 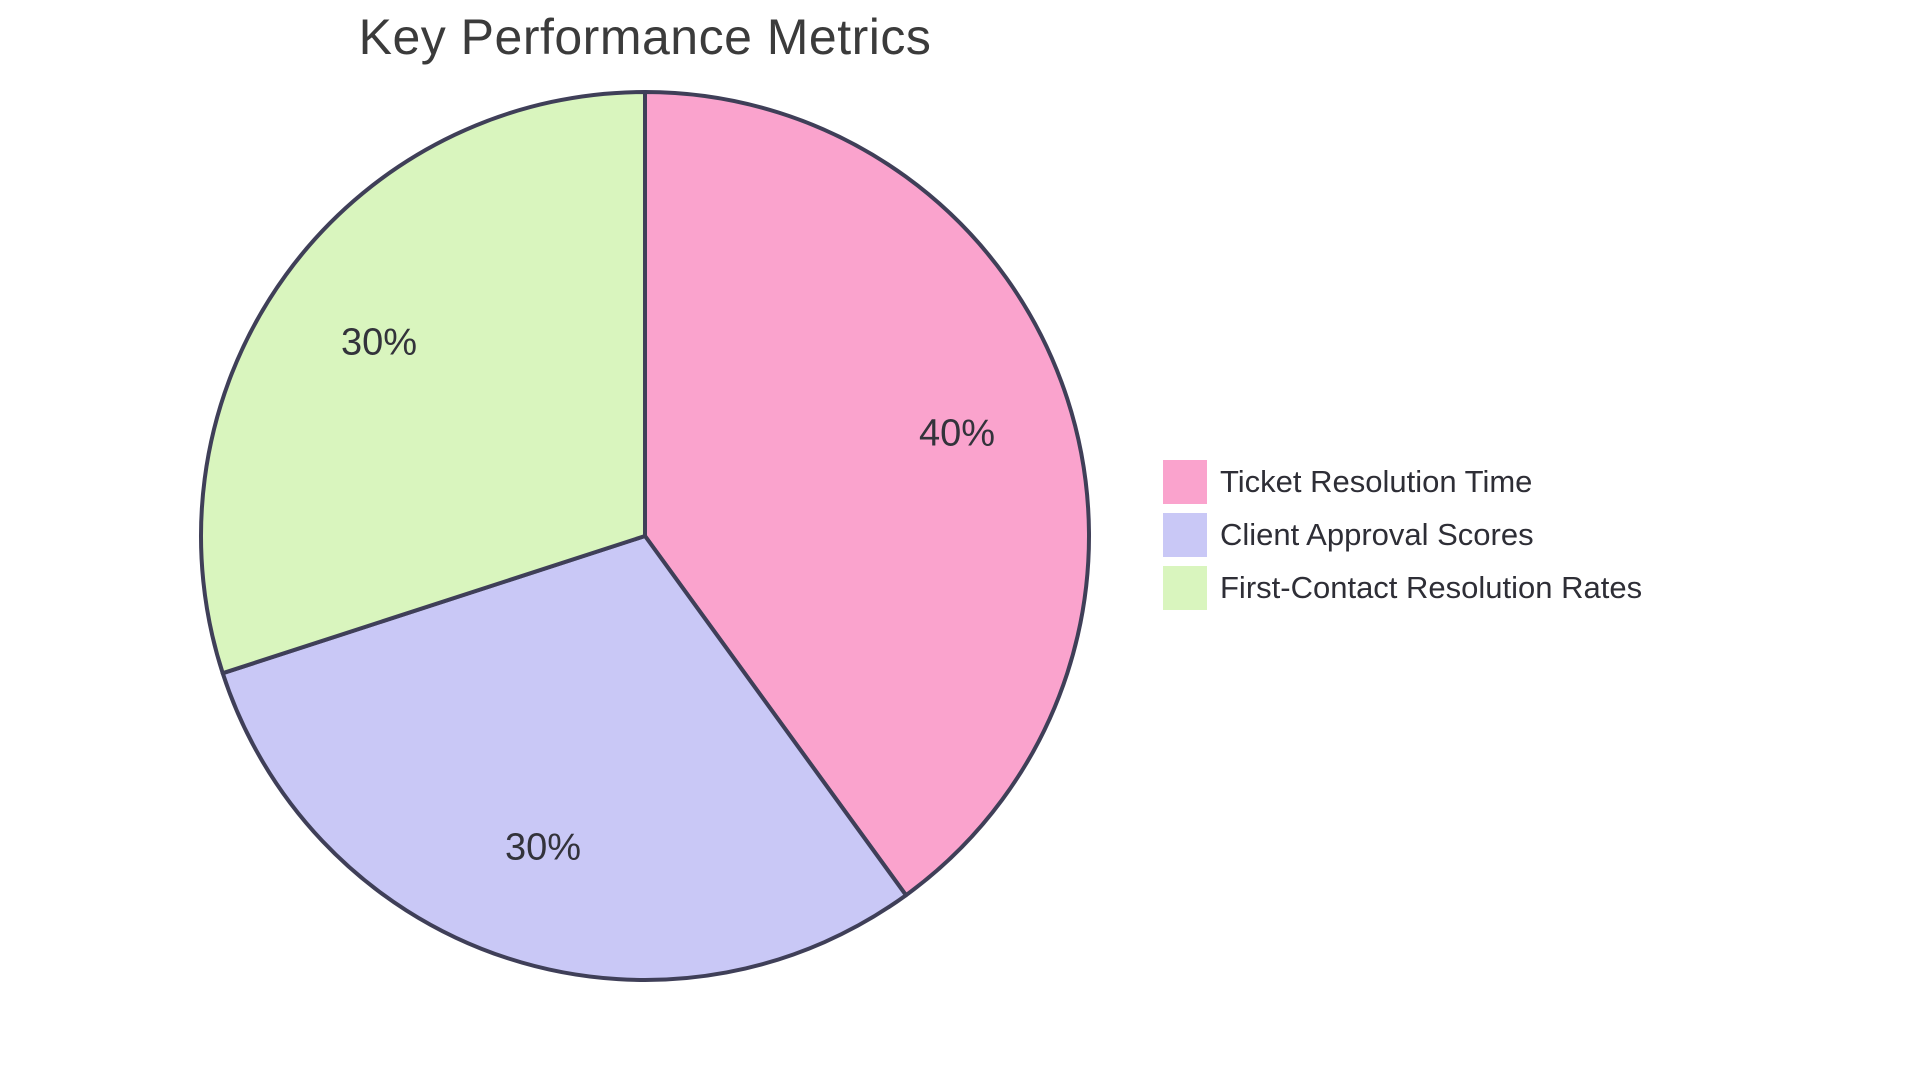 I want to click on legend-item: Ticket Resolution Time, so click(x=1402, y=482).